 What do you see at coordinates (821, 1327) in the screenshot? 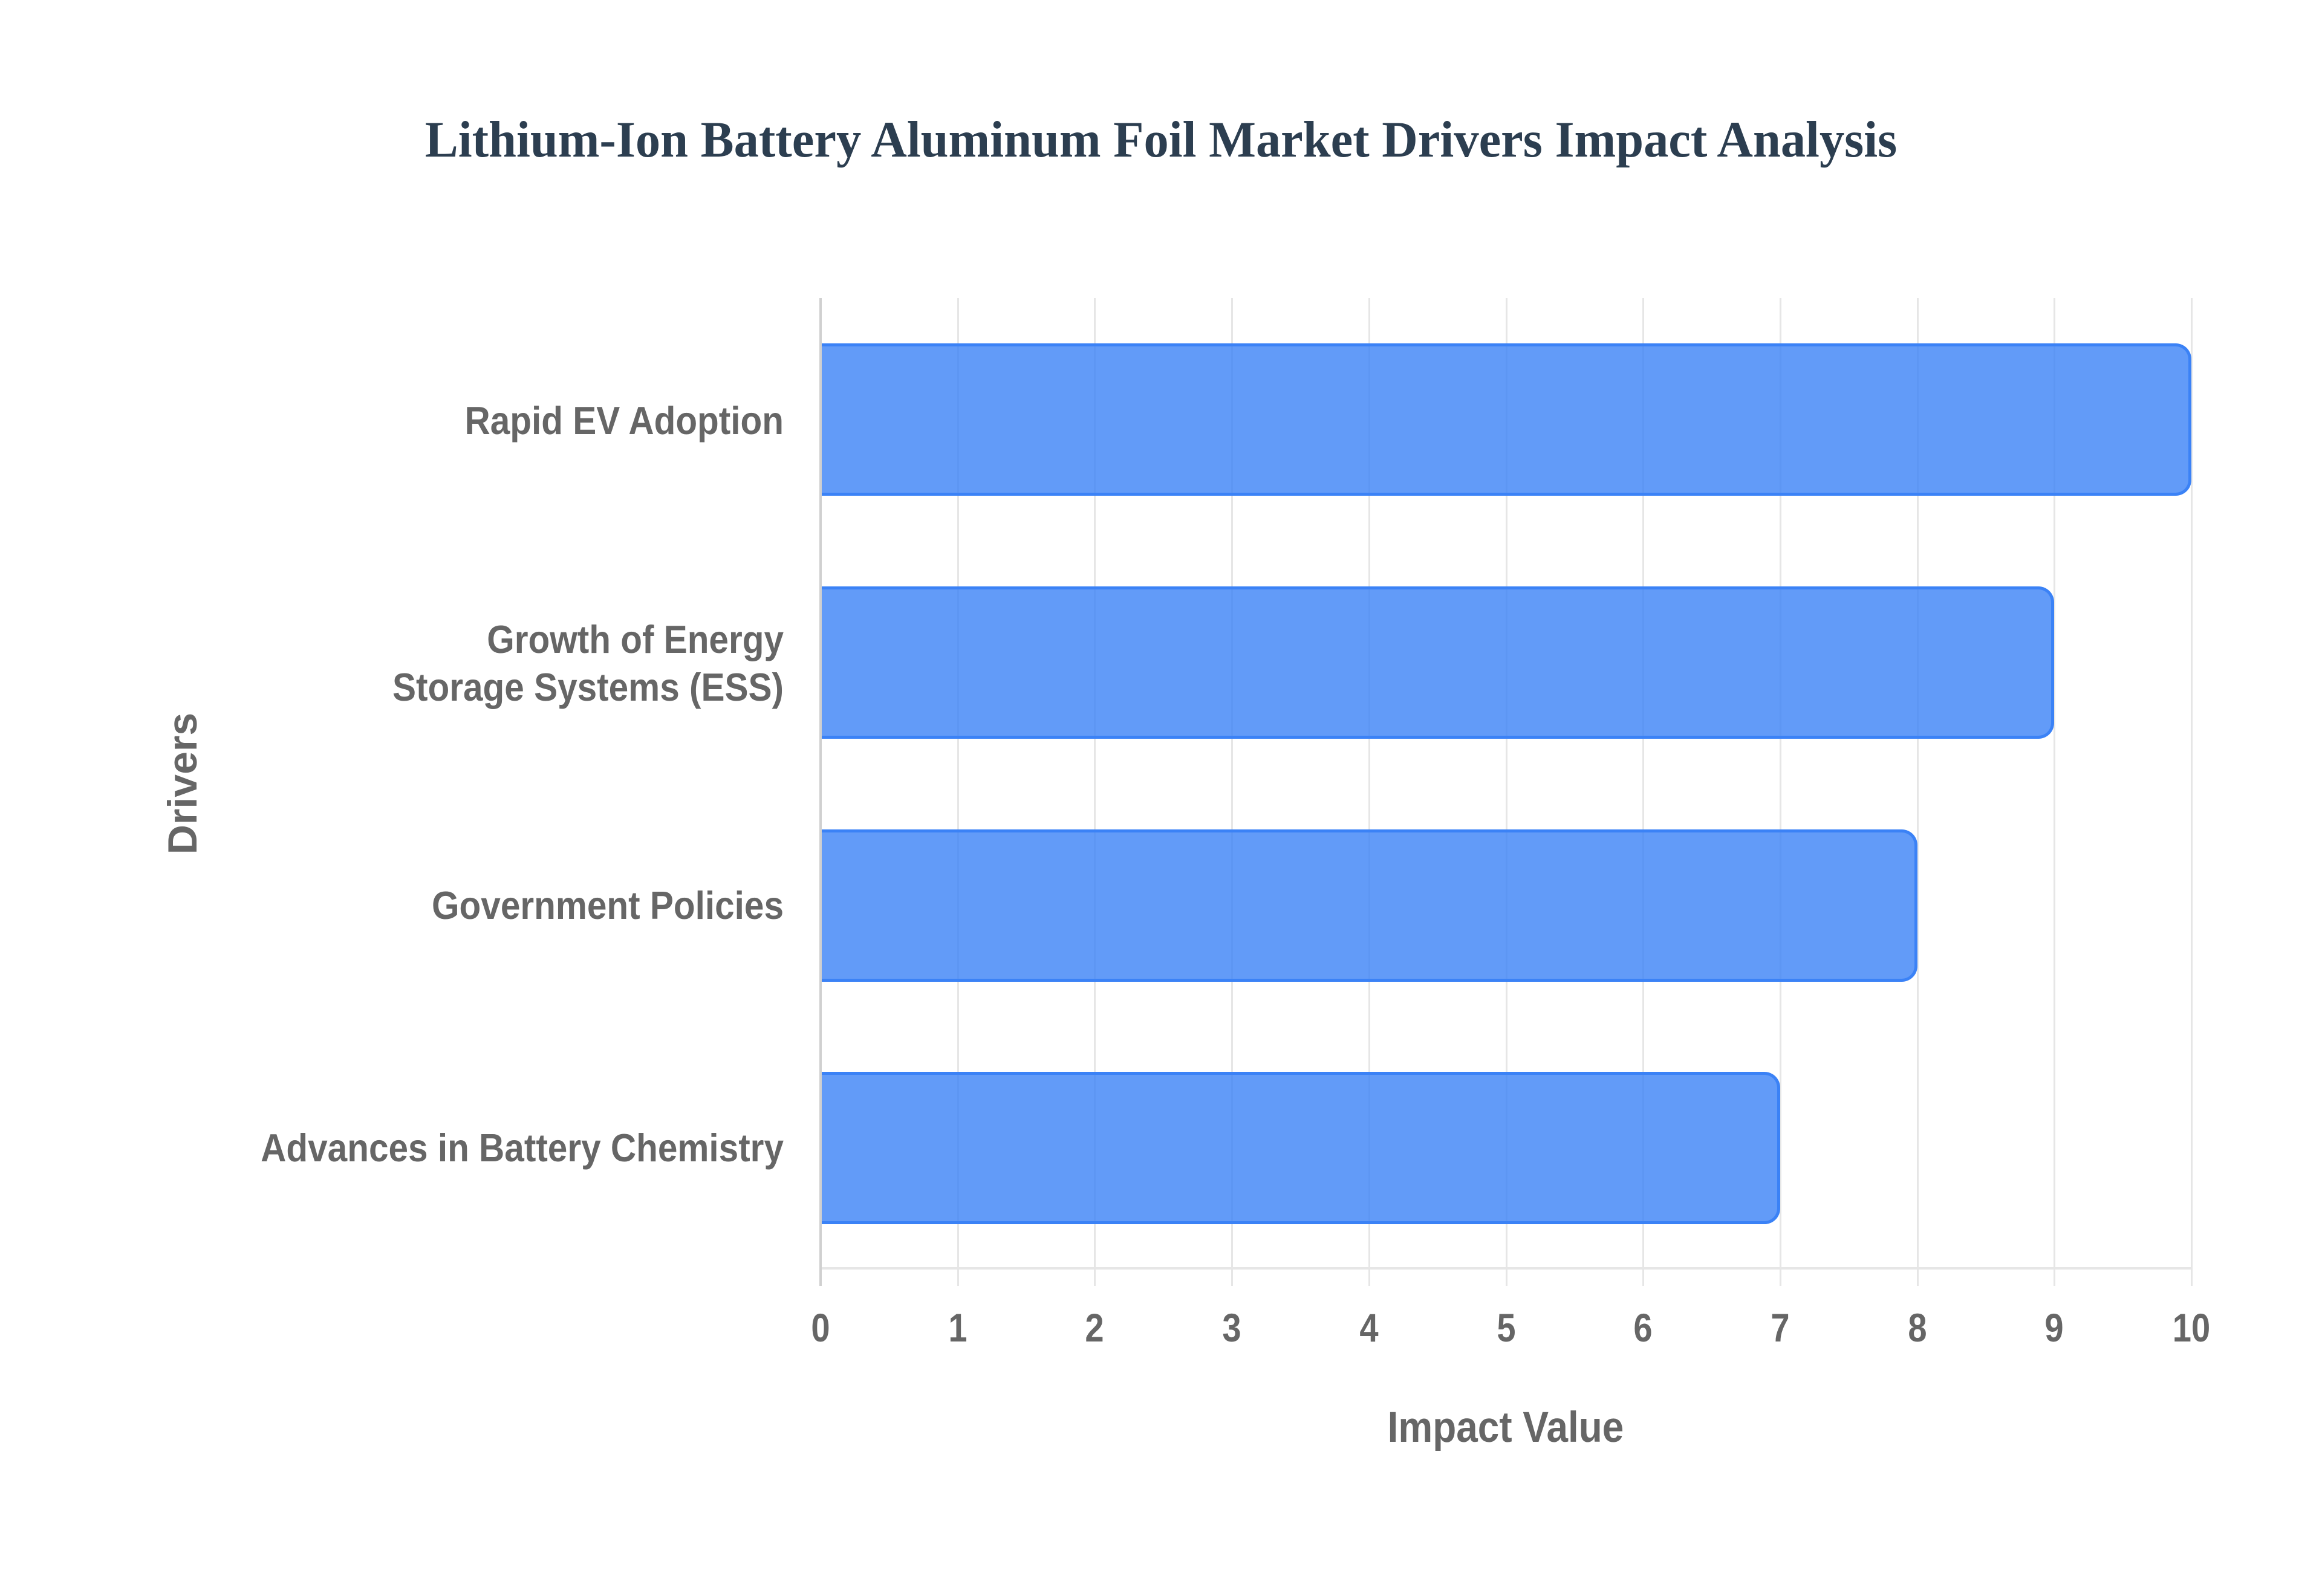
I see `x-tick-label: 0` at bounding box center [821, 1327].